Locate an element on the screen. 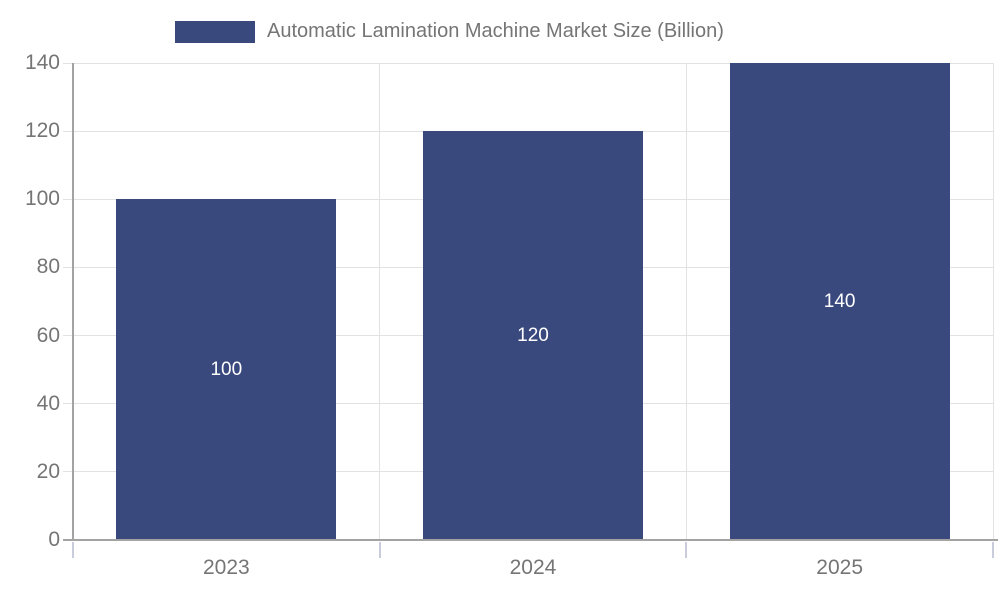  x-tick-label-2024: 2024 is located at coordinates (533, 567).